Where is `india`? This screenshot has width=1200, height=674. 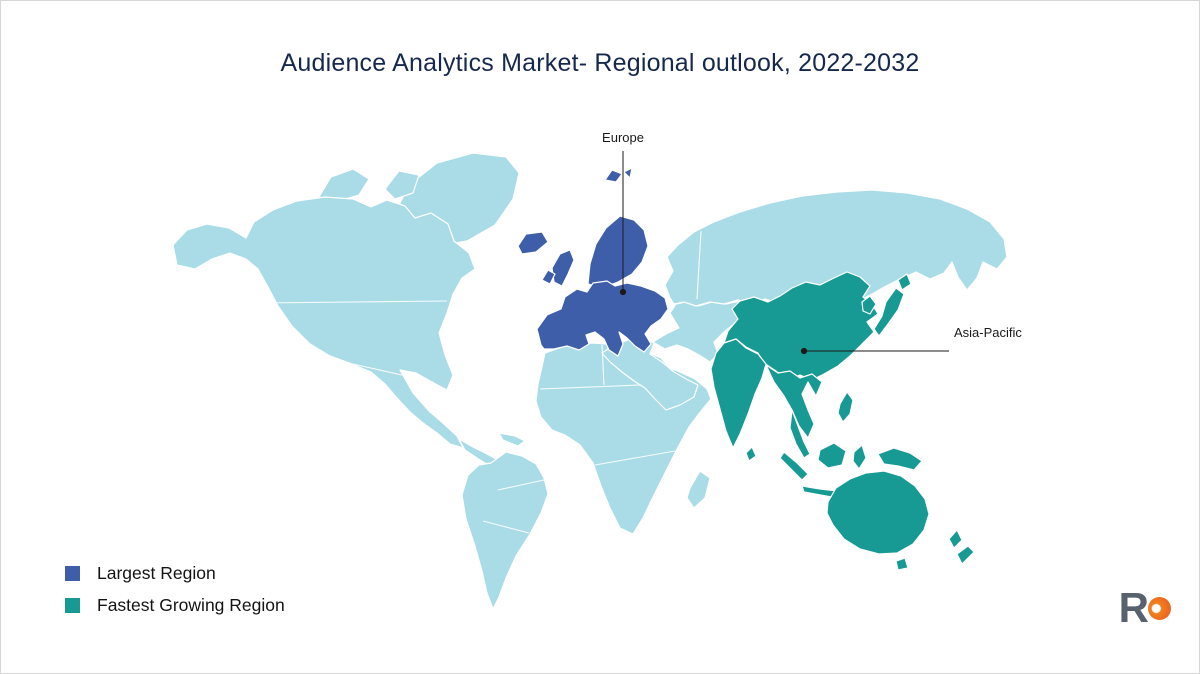
india is located at coordinates (738, 393).